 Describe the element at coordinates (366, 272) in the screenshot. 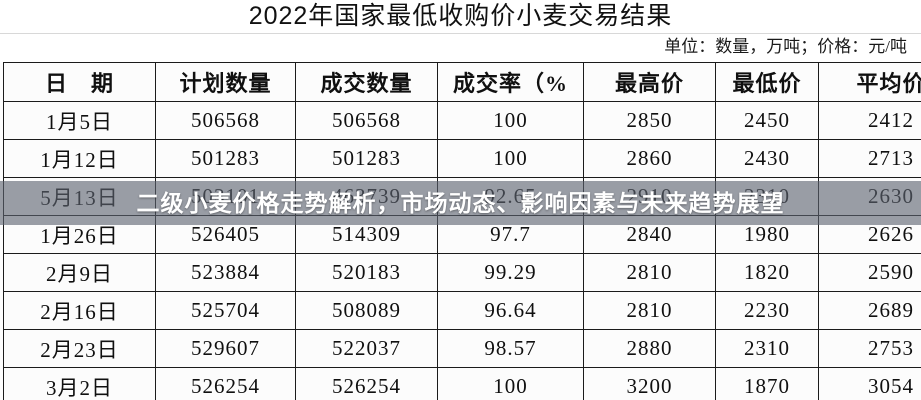

I see `cell-deal: 520183` at that location.